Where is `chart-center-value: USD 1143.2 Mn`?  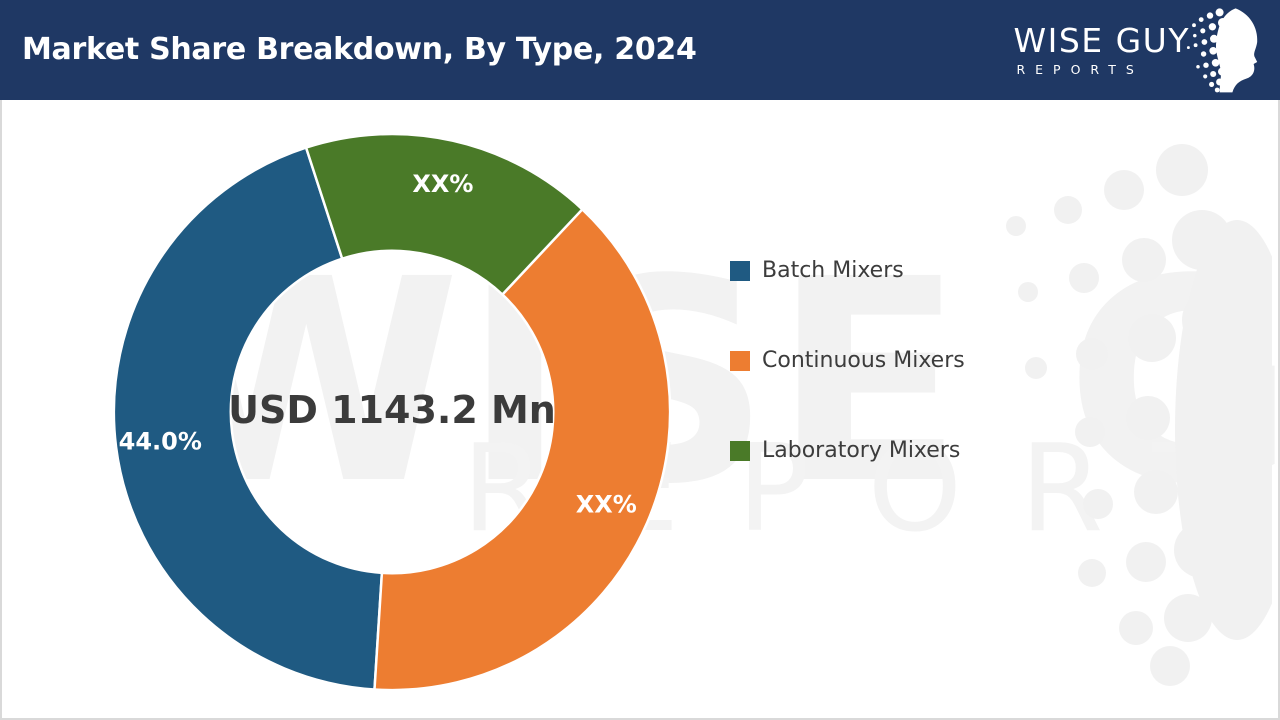
chart-center-value: USD 1143.2 Mn is located at coordinates (392, 410).